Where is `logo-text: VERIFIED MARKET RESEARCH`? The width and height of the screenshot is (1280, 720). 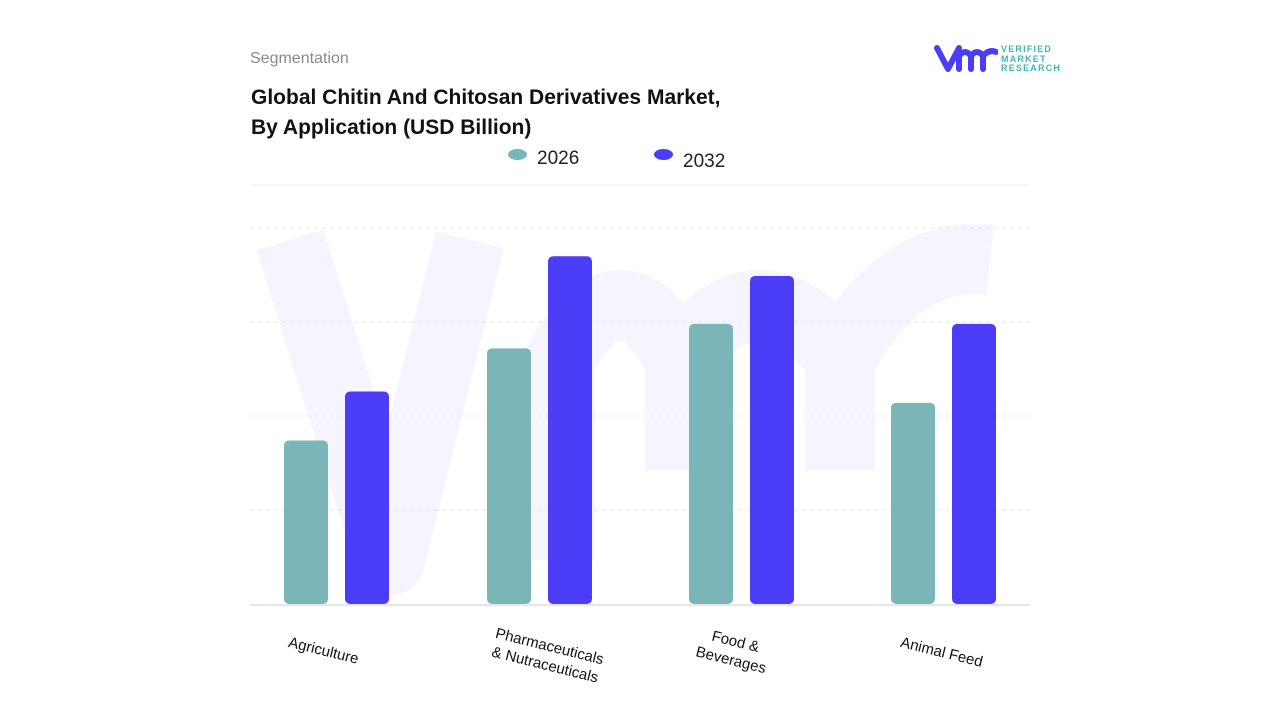 logo-text: VERIFIED MARKET RESEARCH is located at coordinates (1031, 59).